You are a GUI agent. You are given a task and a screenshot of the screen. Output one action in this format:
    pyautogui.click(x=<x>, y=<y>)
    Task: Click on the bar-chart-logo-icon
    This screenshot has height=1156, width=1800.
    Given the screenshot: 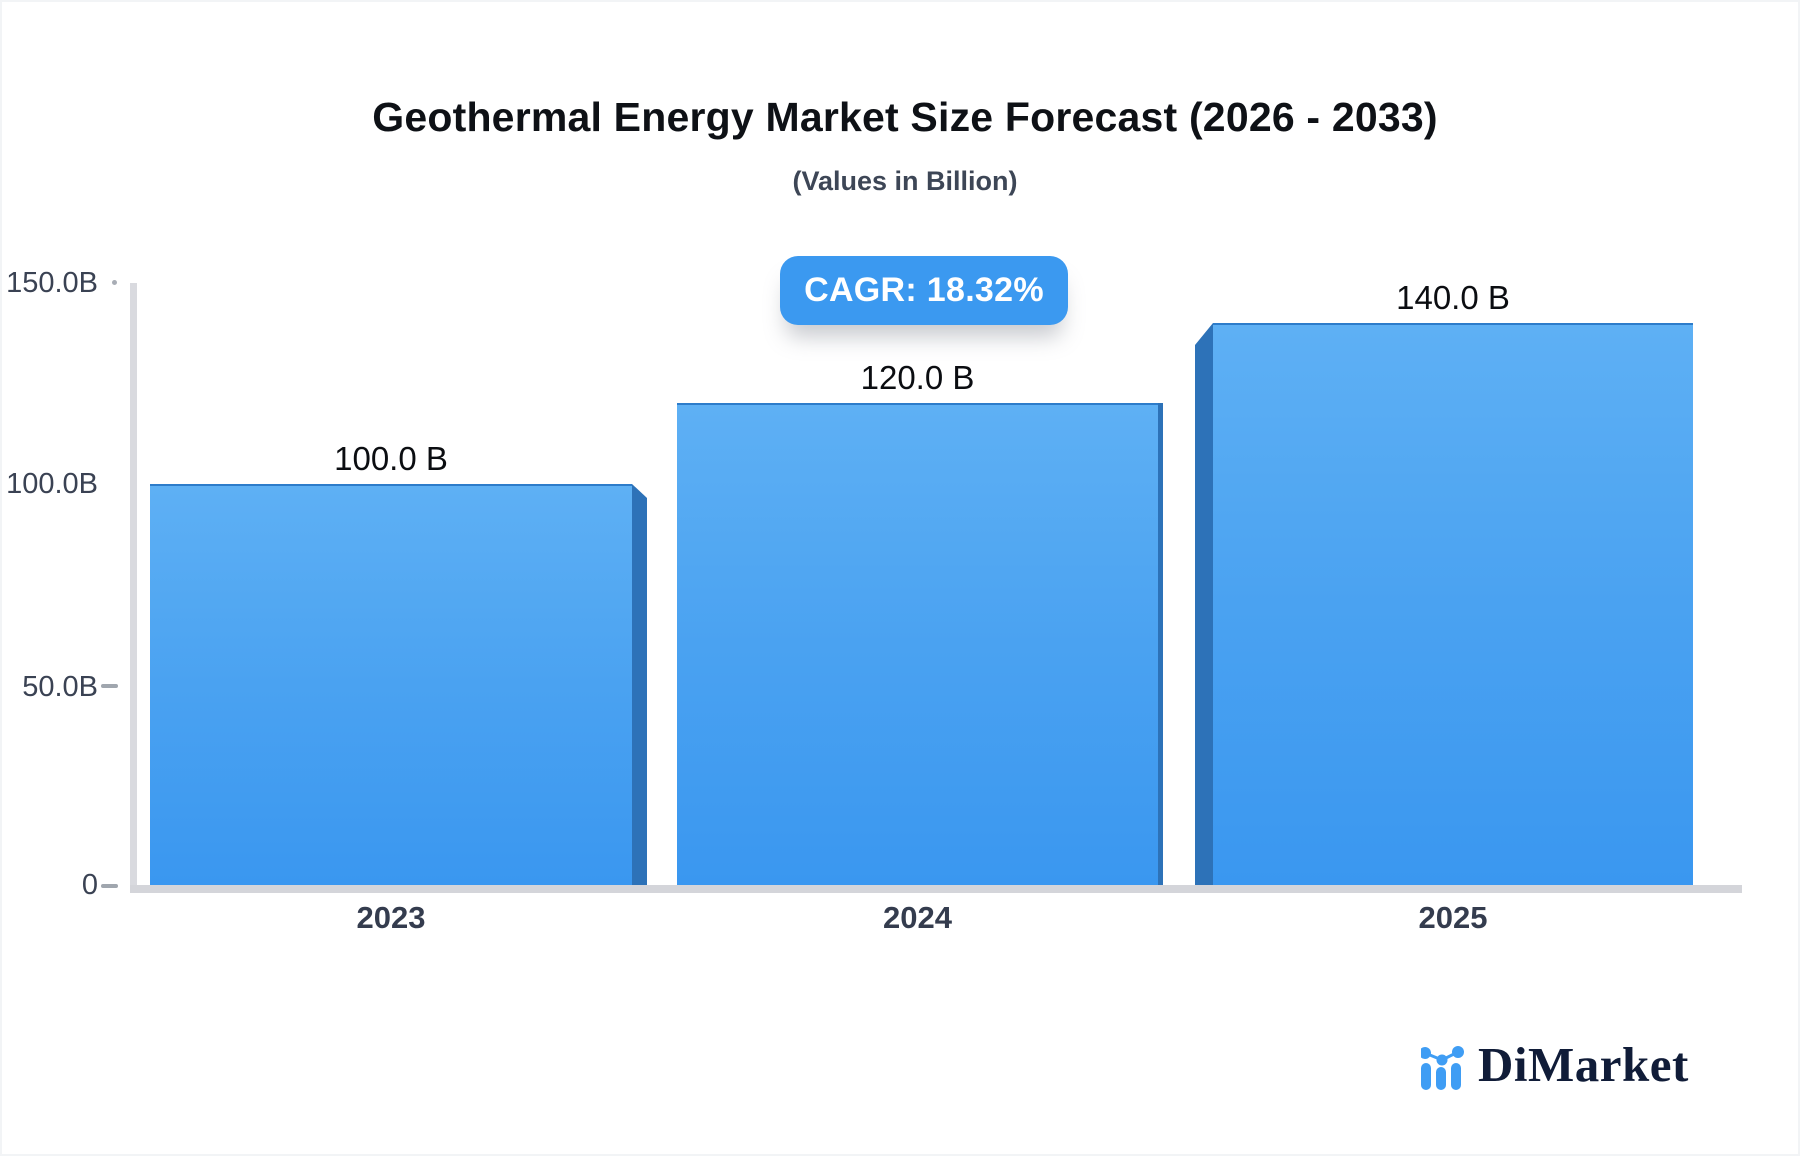 What is the action you would take?
    pyautogui.click(x=1442, y=1068)
    